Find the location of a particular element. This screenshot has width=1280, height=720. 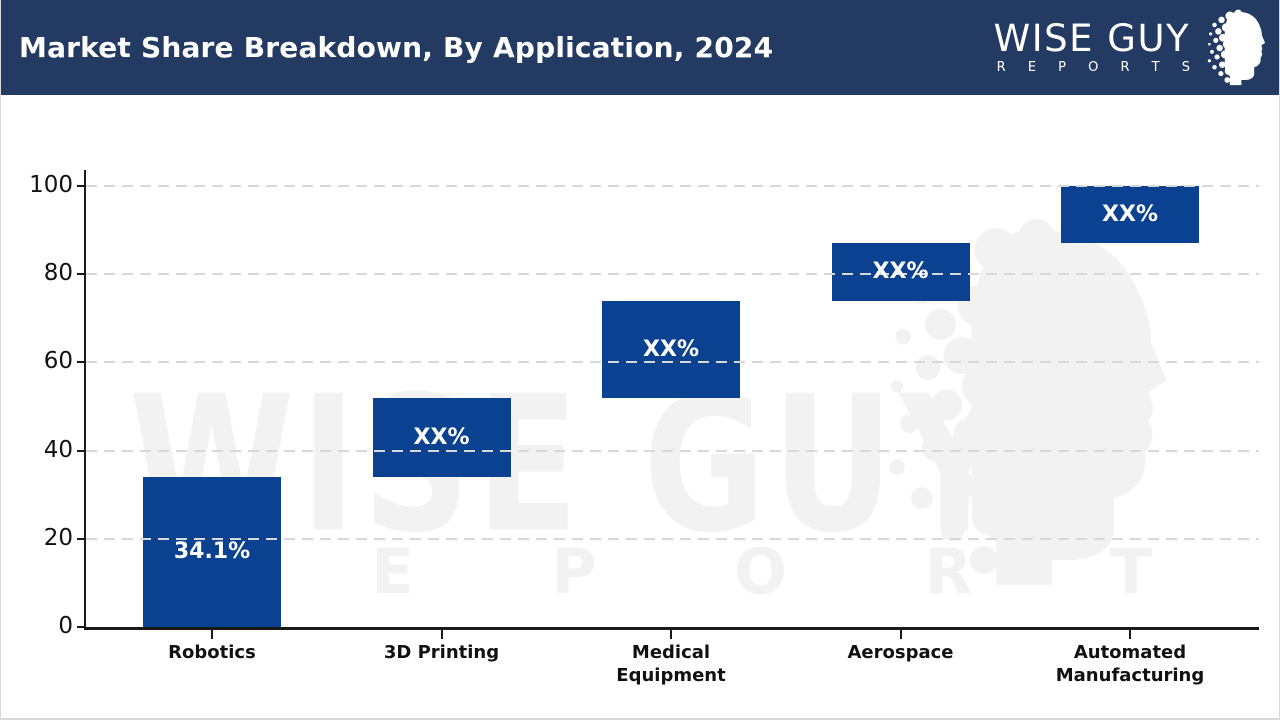

bar-robotics is located at coordinates (212, 551).